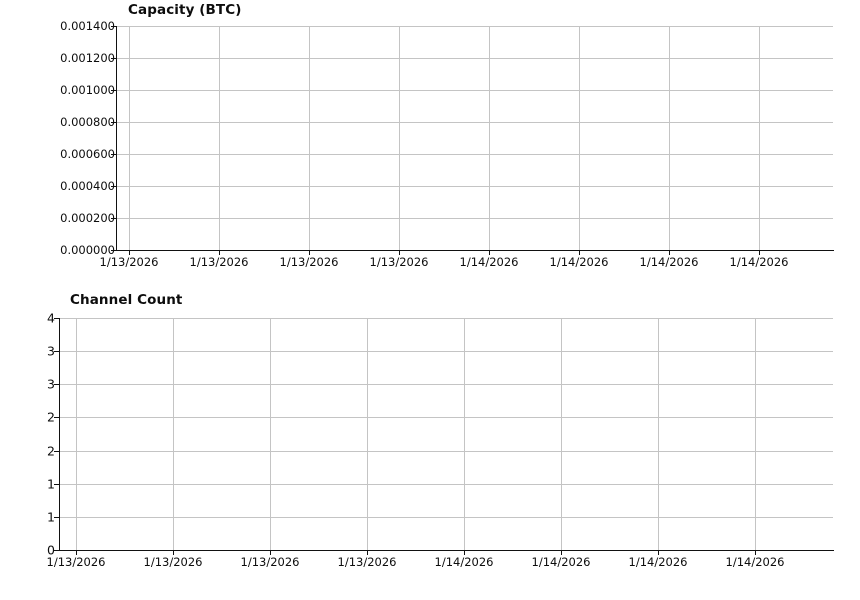  Describe the element at coordinates (126, 300) in the screenshot. I see `channel-count-chart-title: Channel Count` at that location.